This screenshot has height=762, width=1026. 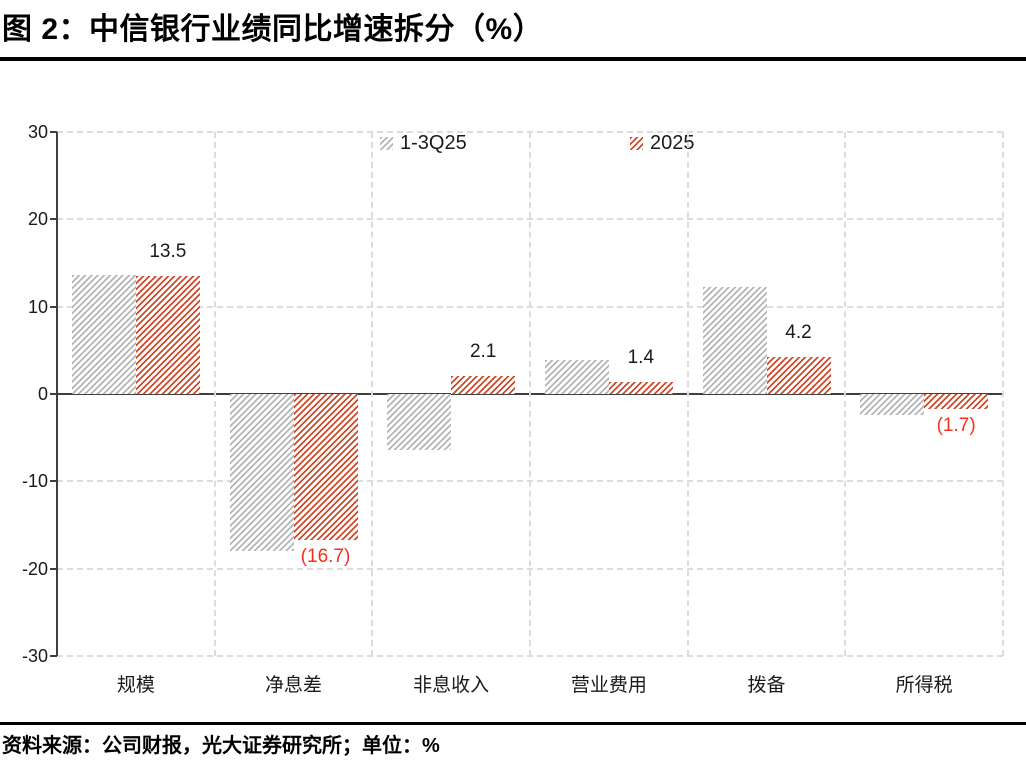 What do you see at coordinates (892, 404) in the screenshot?
I see `bar-1-3Q25-所得税` at bounding box center [892, 404].